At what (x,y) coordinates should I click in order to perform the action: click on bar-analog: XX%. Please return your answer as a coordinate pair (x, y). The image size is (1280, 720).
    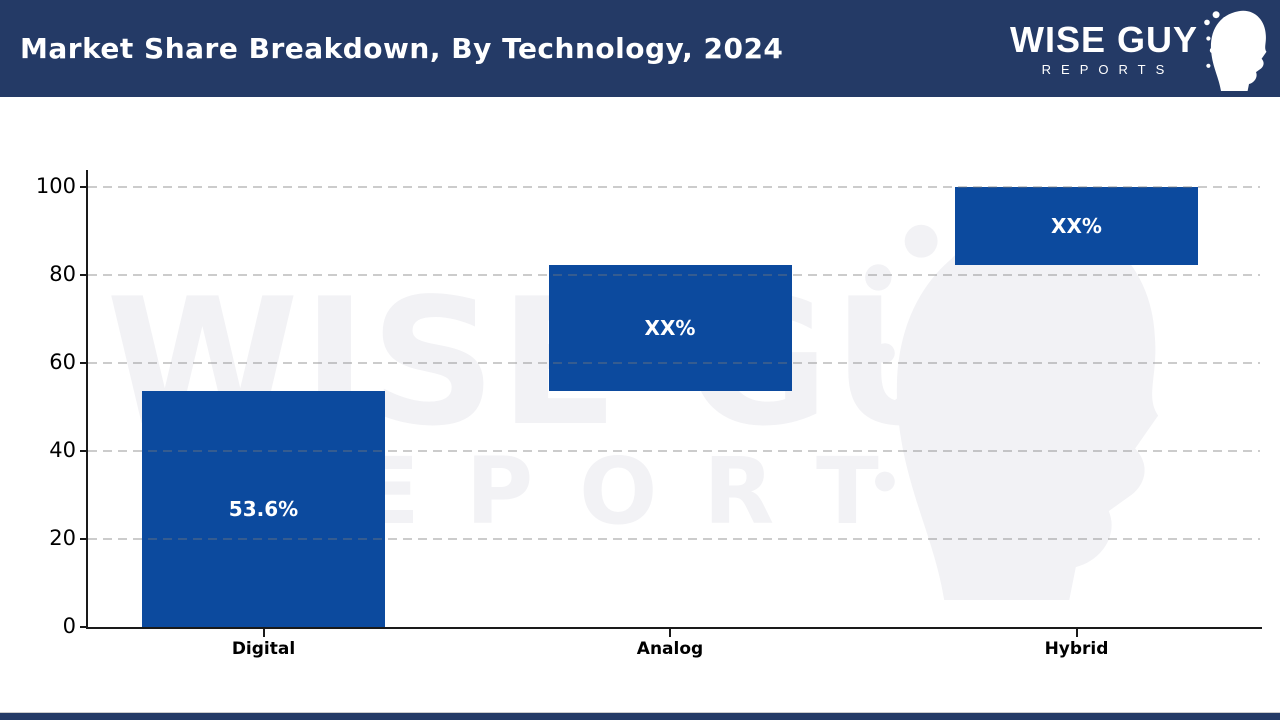
    Looking at the image, I should click on (670, 328).